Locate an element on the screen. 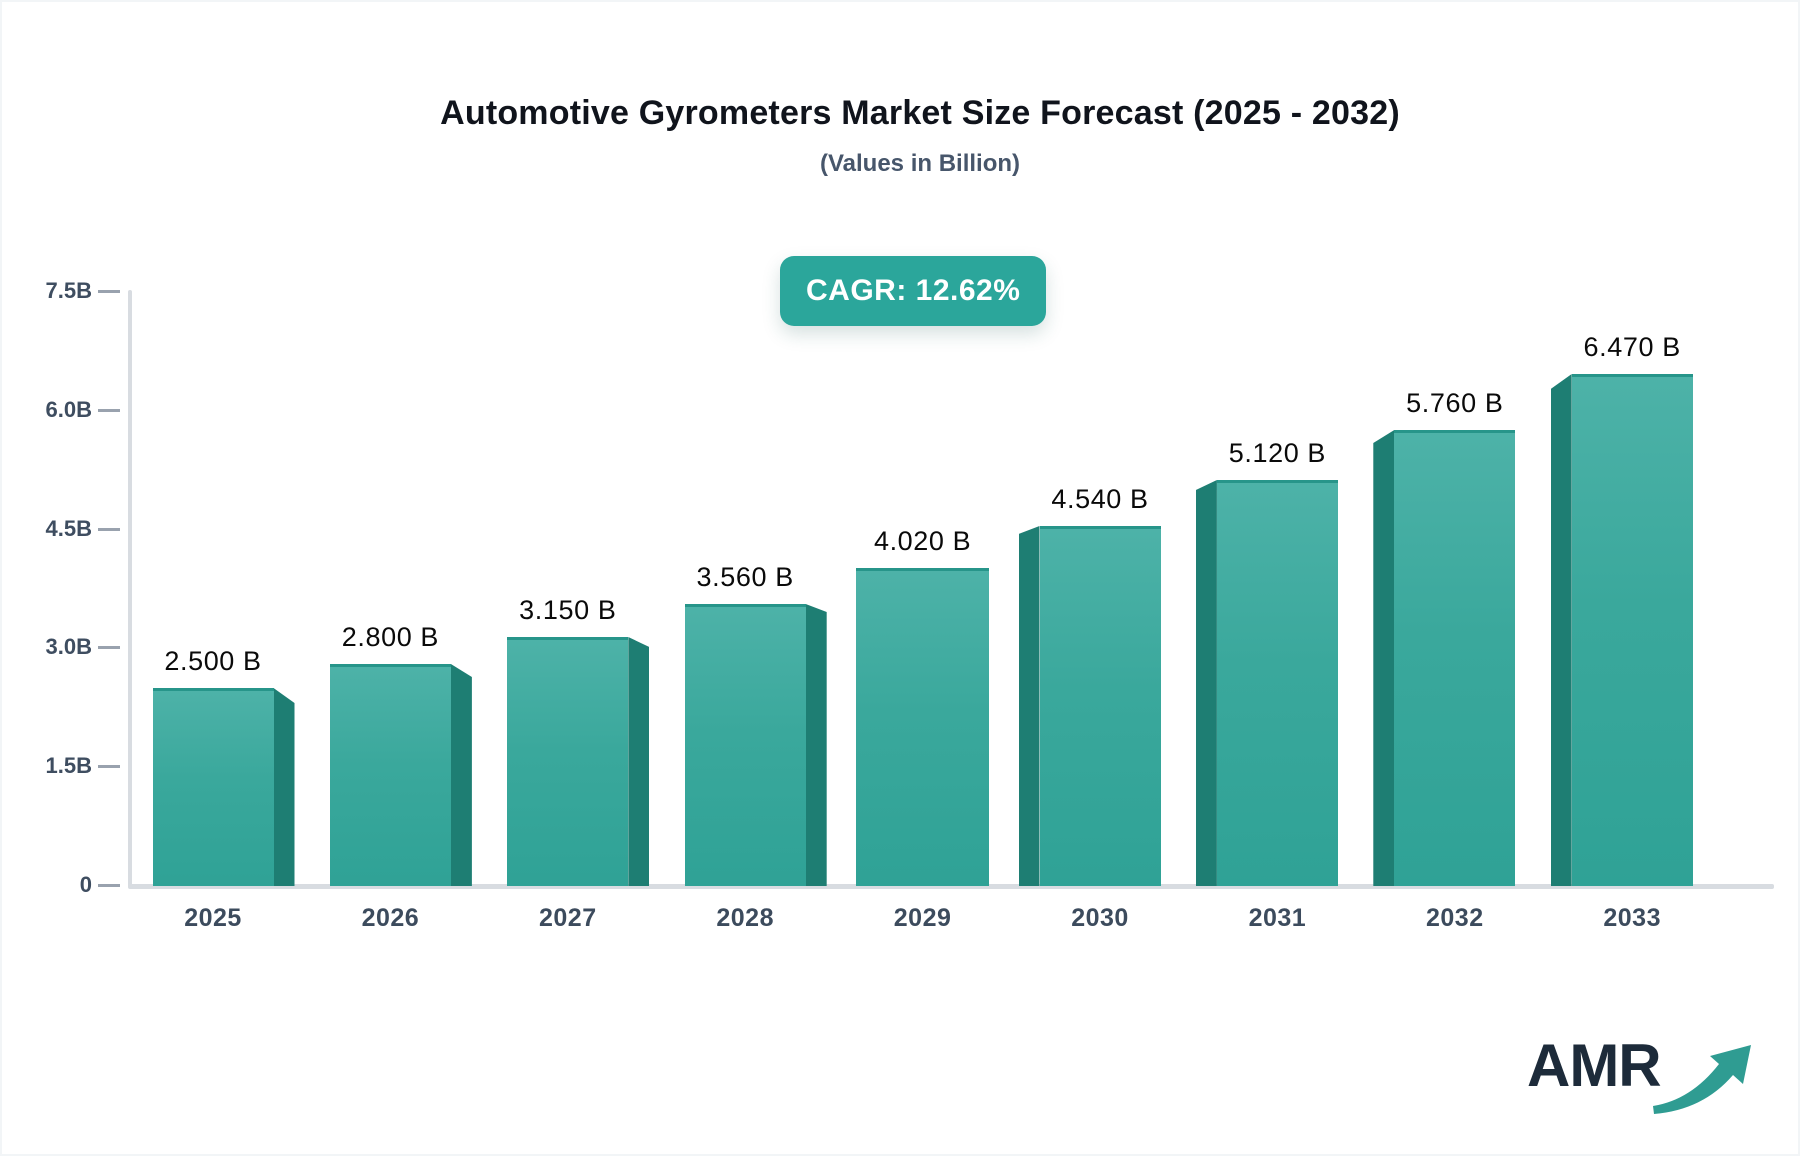 The image size is (1800, 1156). x-tick-label: 2030 is located at coordinates (1100, 918).